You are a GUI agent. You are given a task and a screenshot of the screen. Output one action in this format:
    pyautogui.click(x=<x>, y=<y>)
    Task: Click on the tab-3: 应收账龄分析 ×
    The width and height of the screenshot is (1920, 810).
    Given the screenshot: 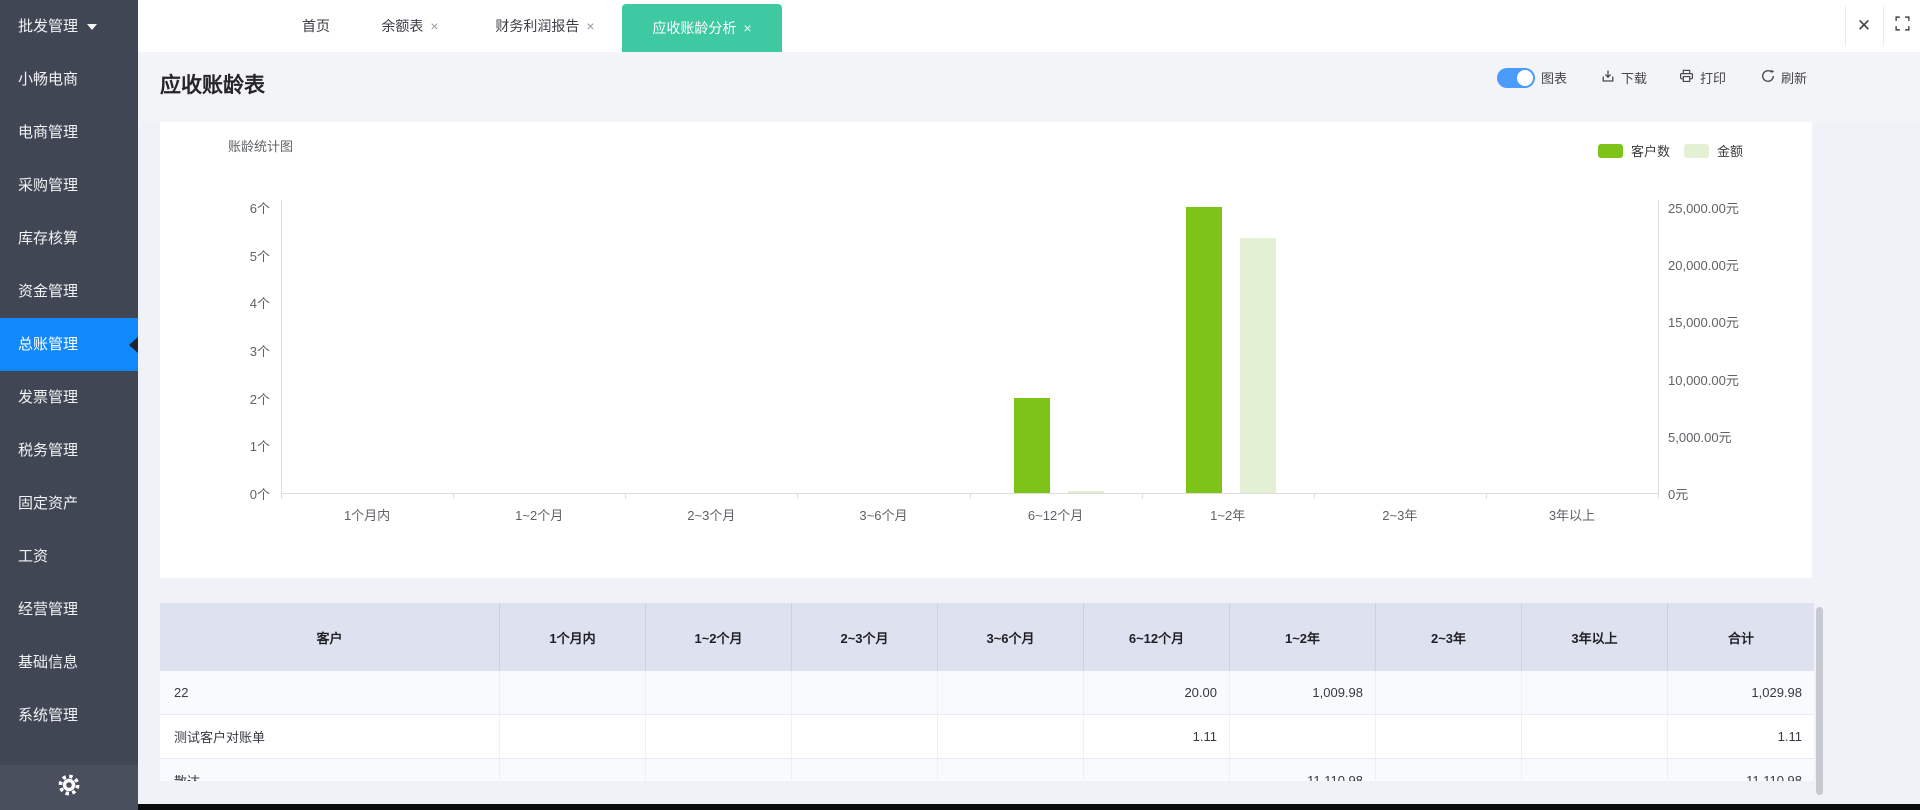 What is the action you would take?
    pyautogui.click(x=702, y=28)
    